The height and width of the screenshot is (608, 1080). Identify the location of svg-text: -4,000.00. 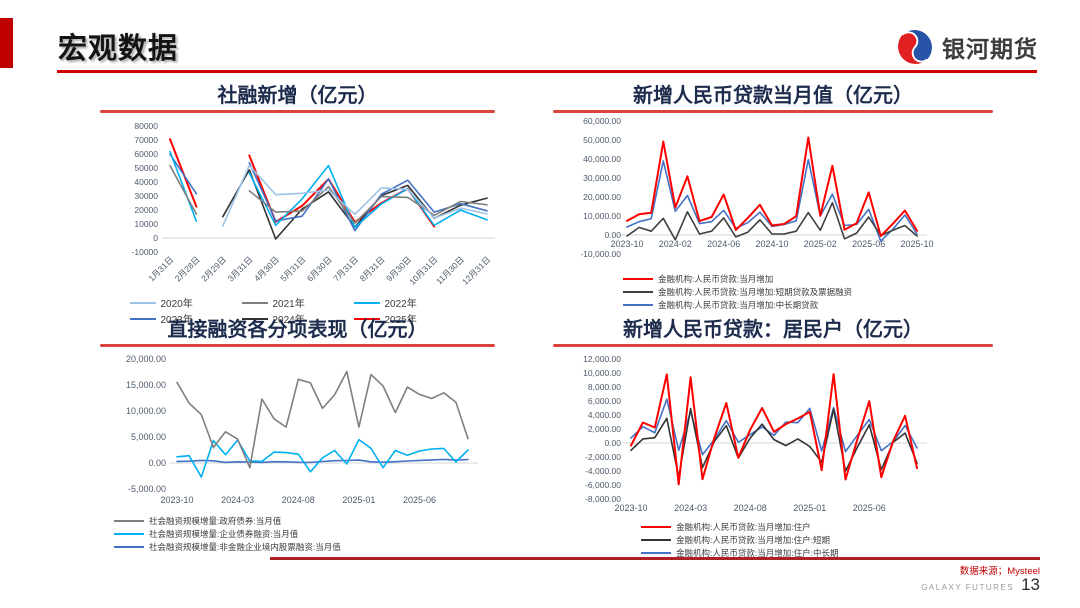
(603, 471).